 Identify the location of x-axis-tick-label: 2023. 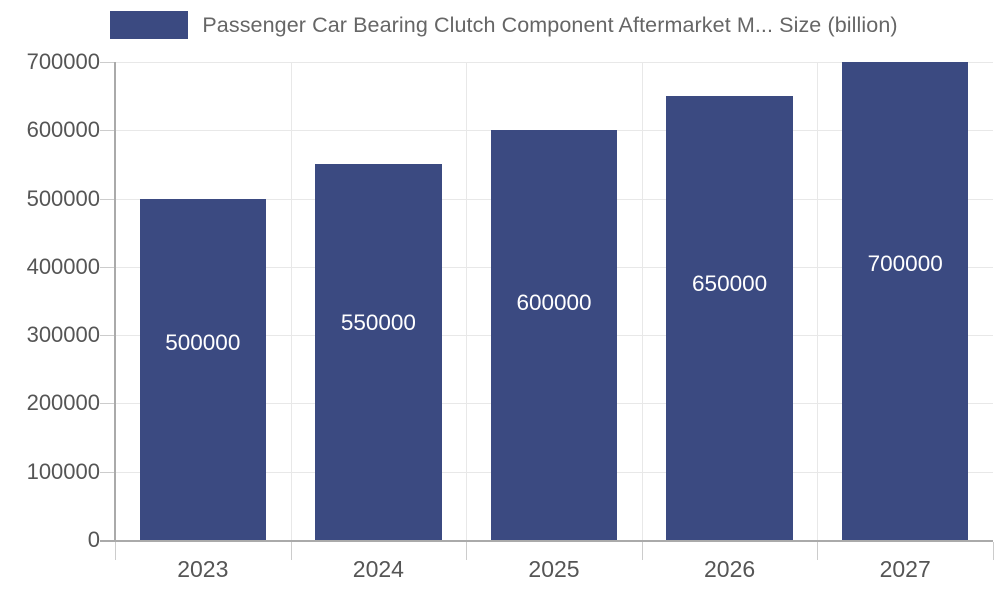
(203, 569).